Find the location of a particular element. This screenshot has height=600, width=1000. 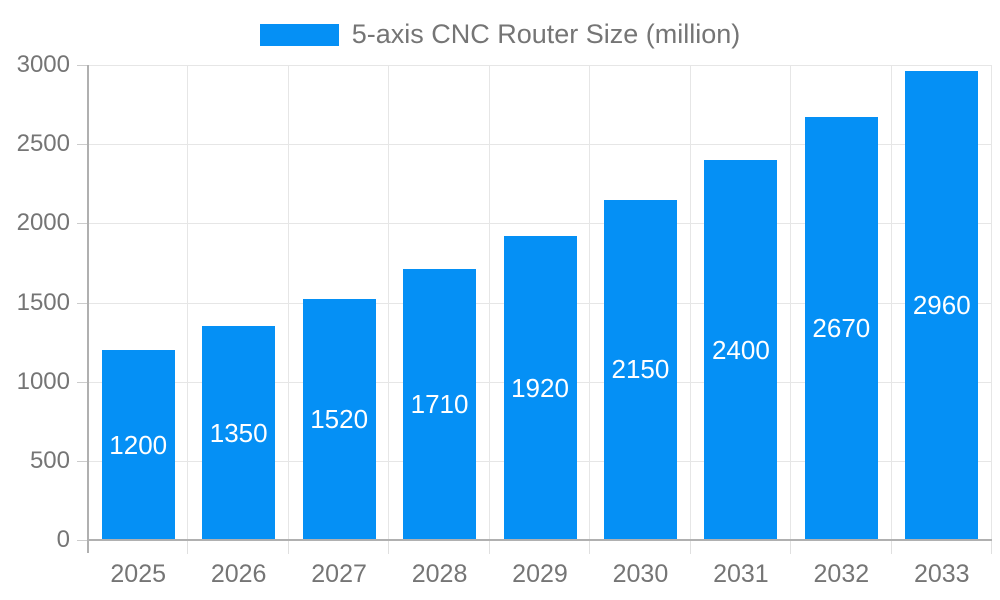

bar: 1710 is located at coordinates (440, 404).